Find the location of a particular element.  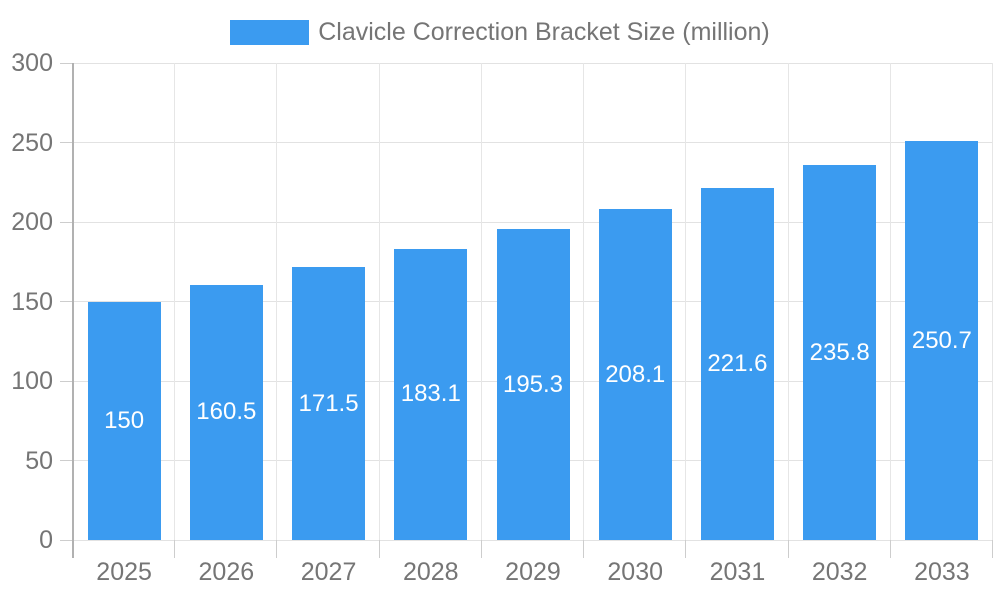

x-tick-label: 2030 is located at coordinates (635, 572).